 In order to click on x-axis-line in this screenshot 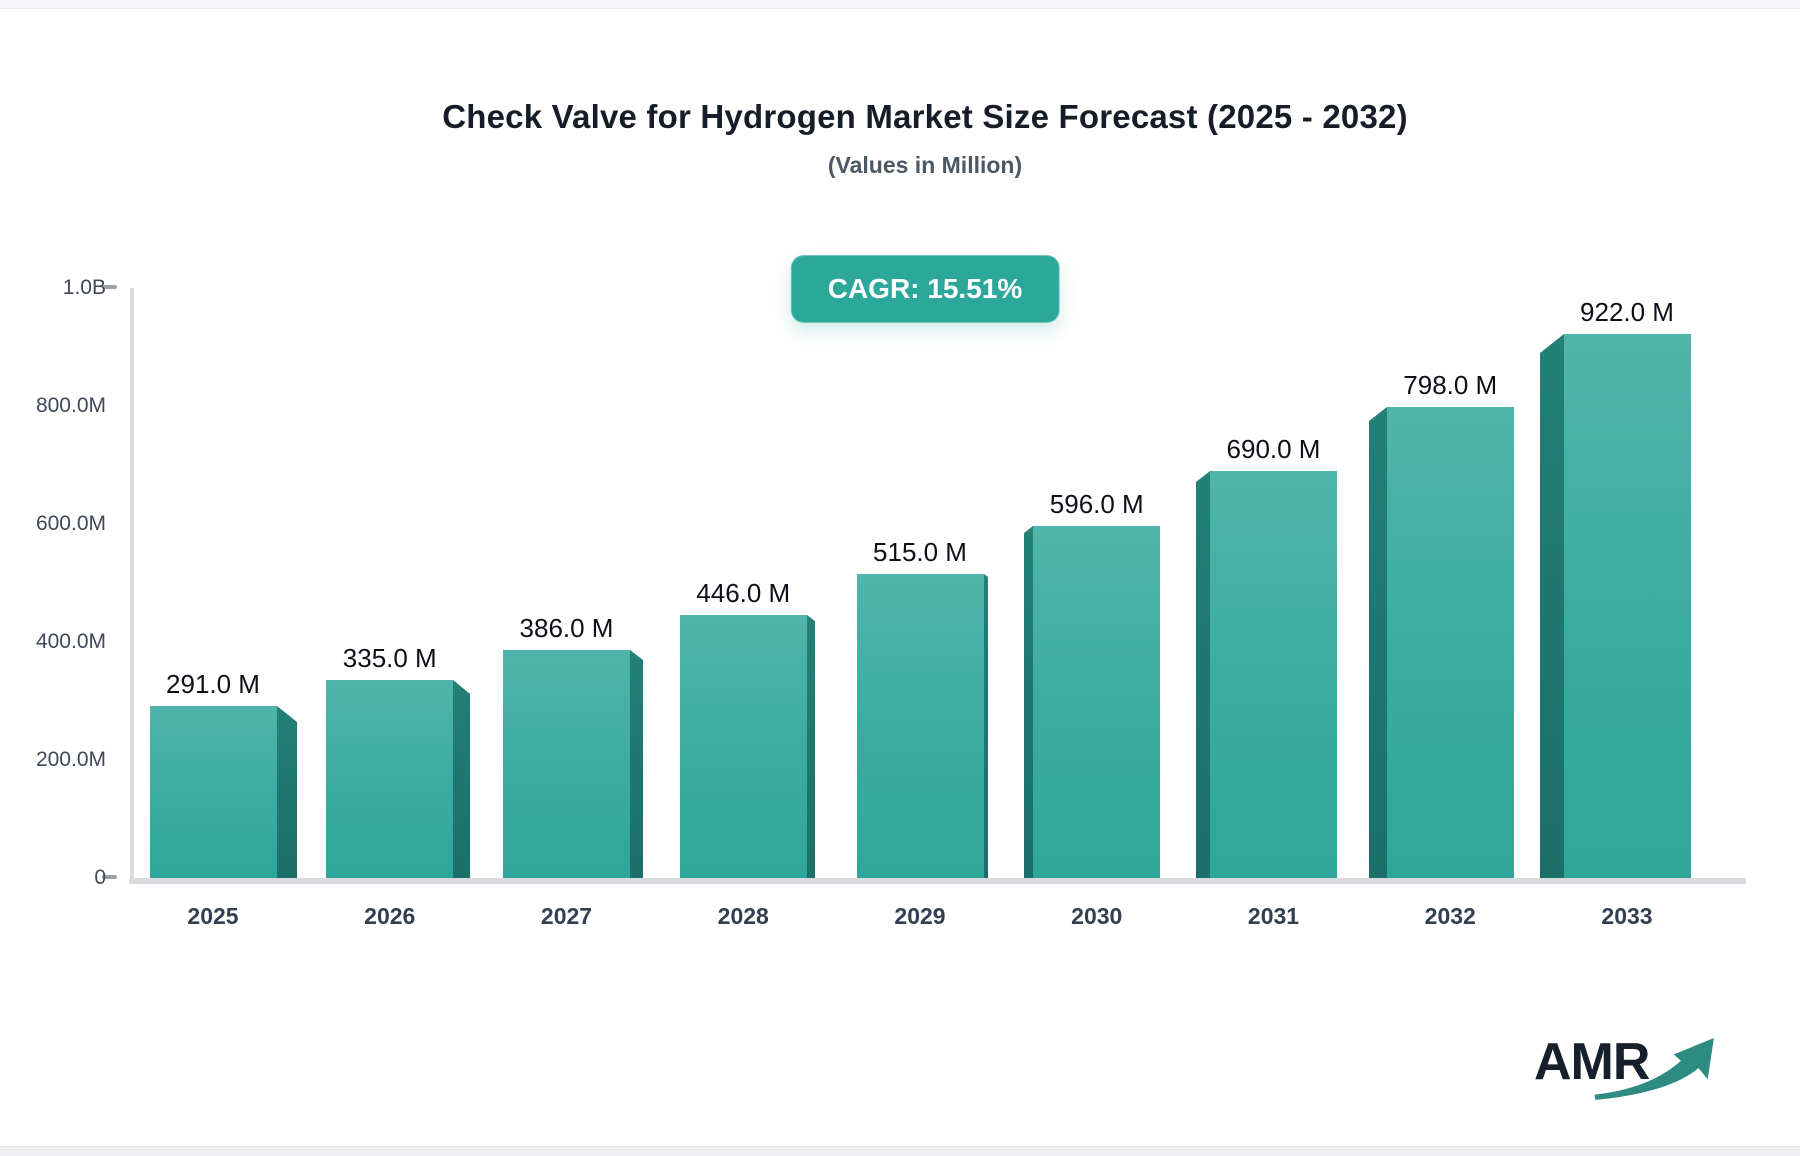, I will do `click(937, 881)`.